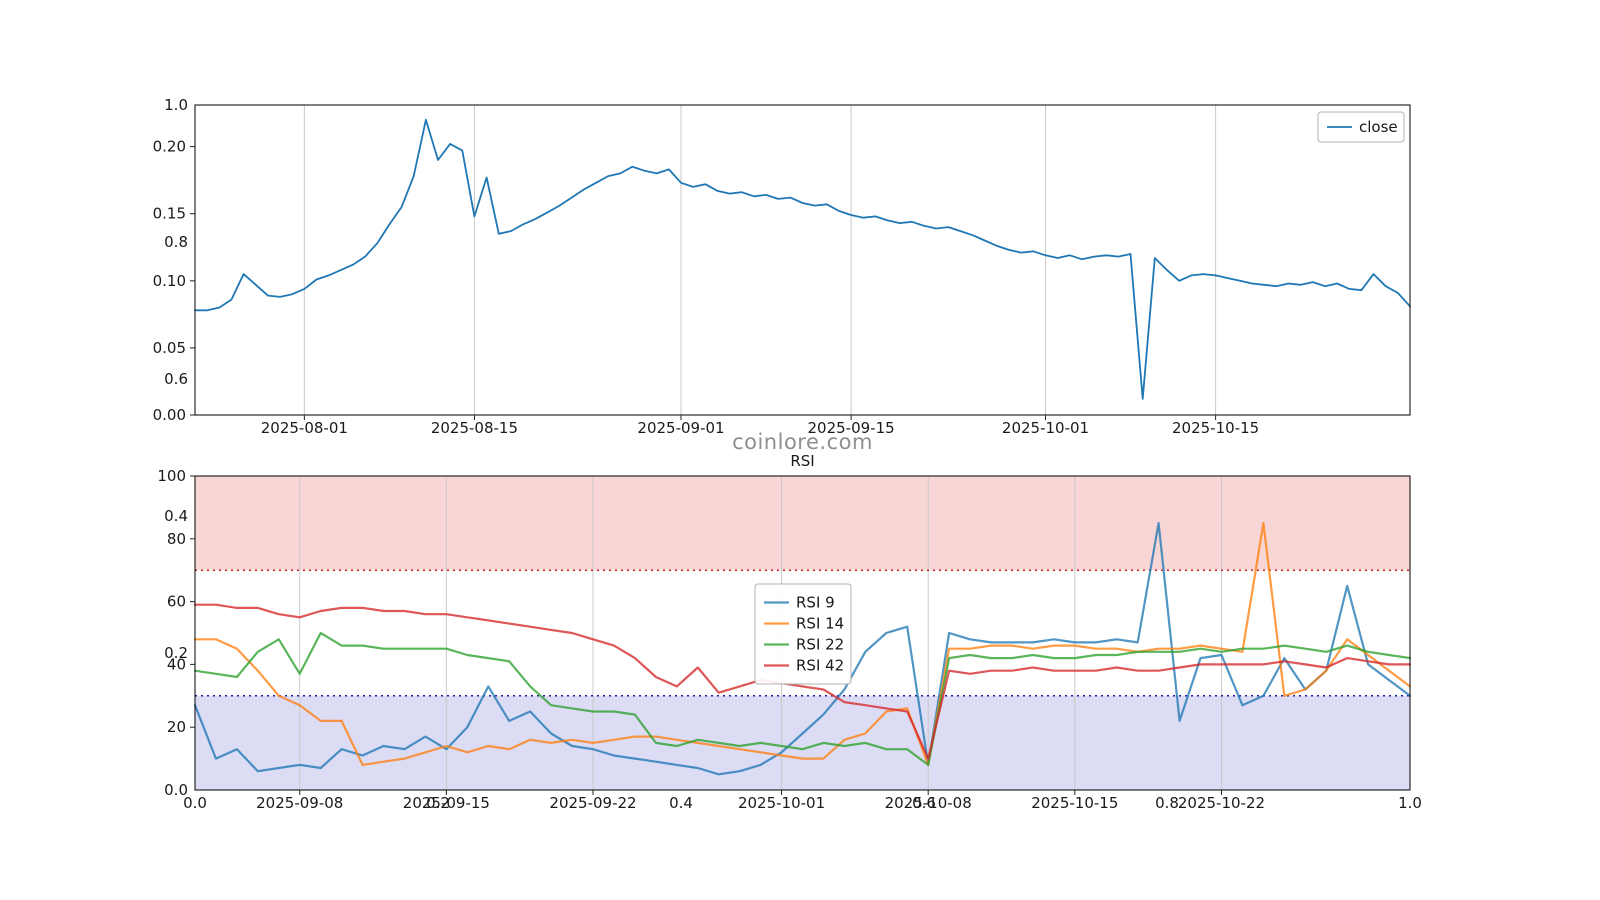  I want to click on tick-label: 2025-09-08, so click(299, 803).